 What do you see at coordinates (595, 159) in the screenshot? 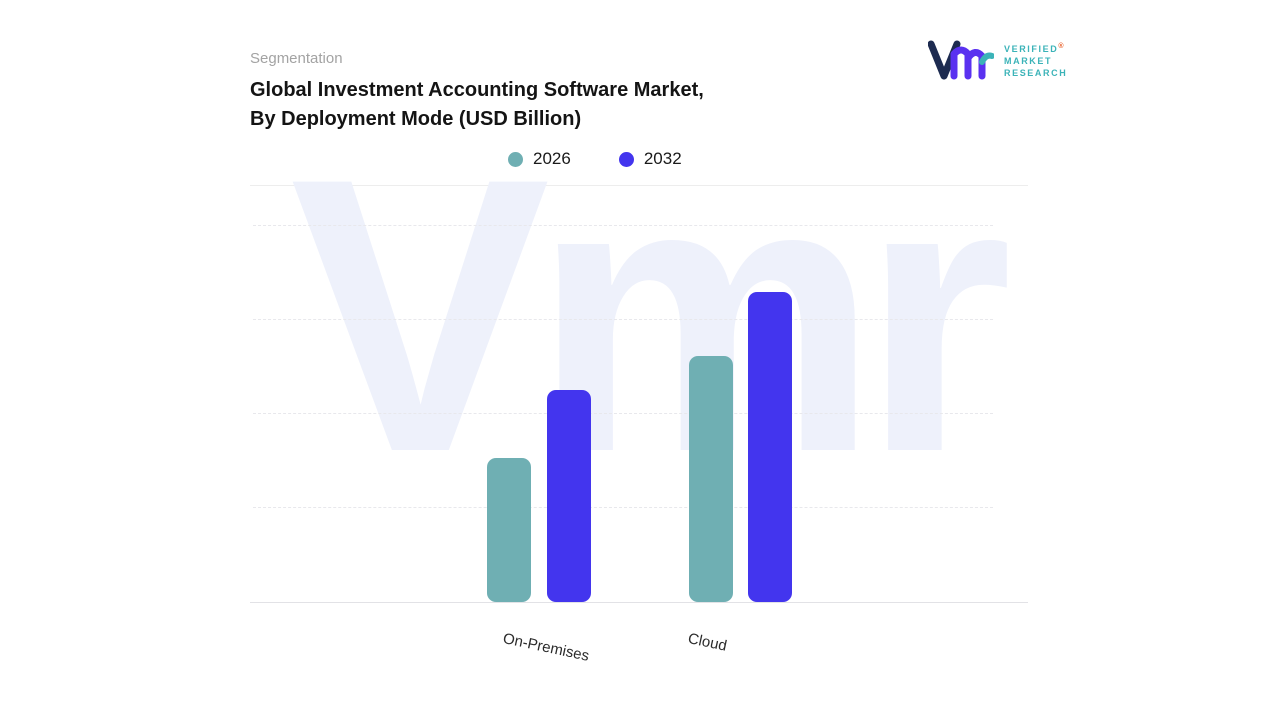
I see `chart-legend: 2026 2032` at bounding box center [595, 159].